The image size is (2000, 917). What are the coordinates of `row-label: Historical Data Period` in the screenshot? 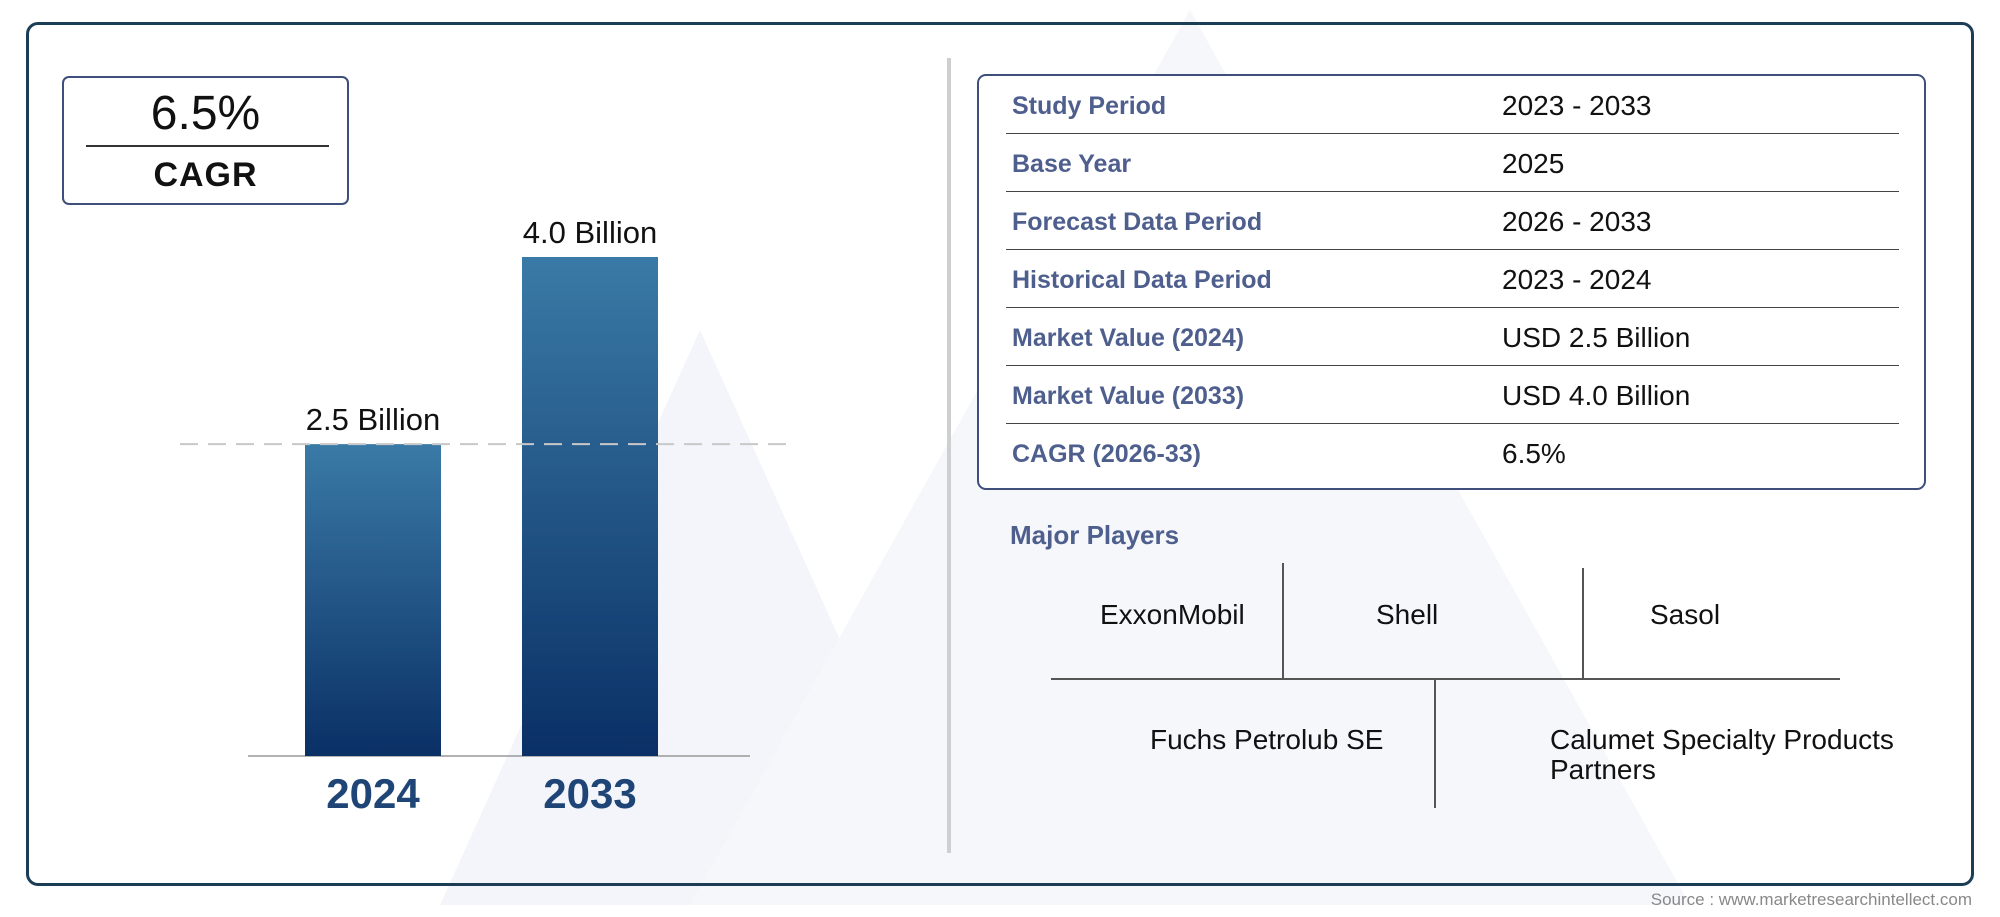 It's located at (1142, 280).